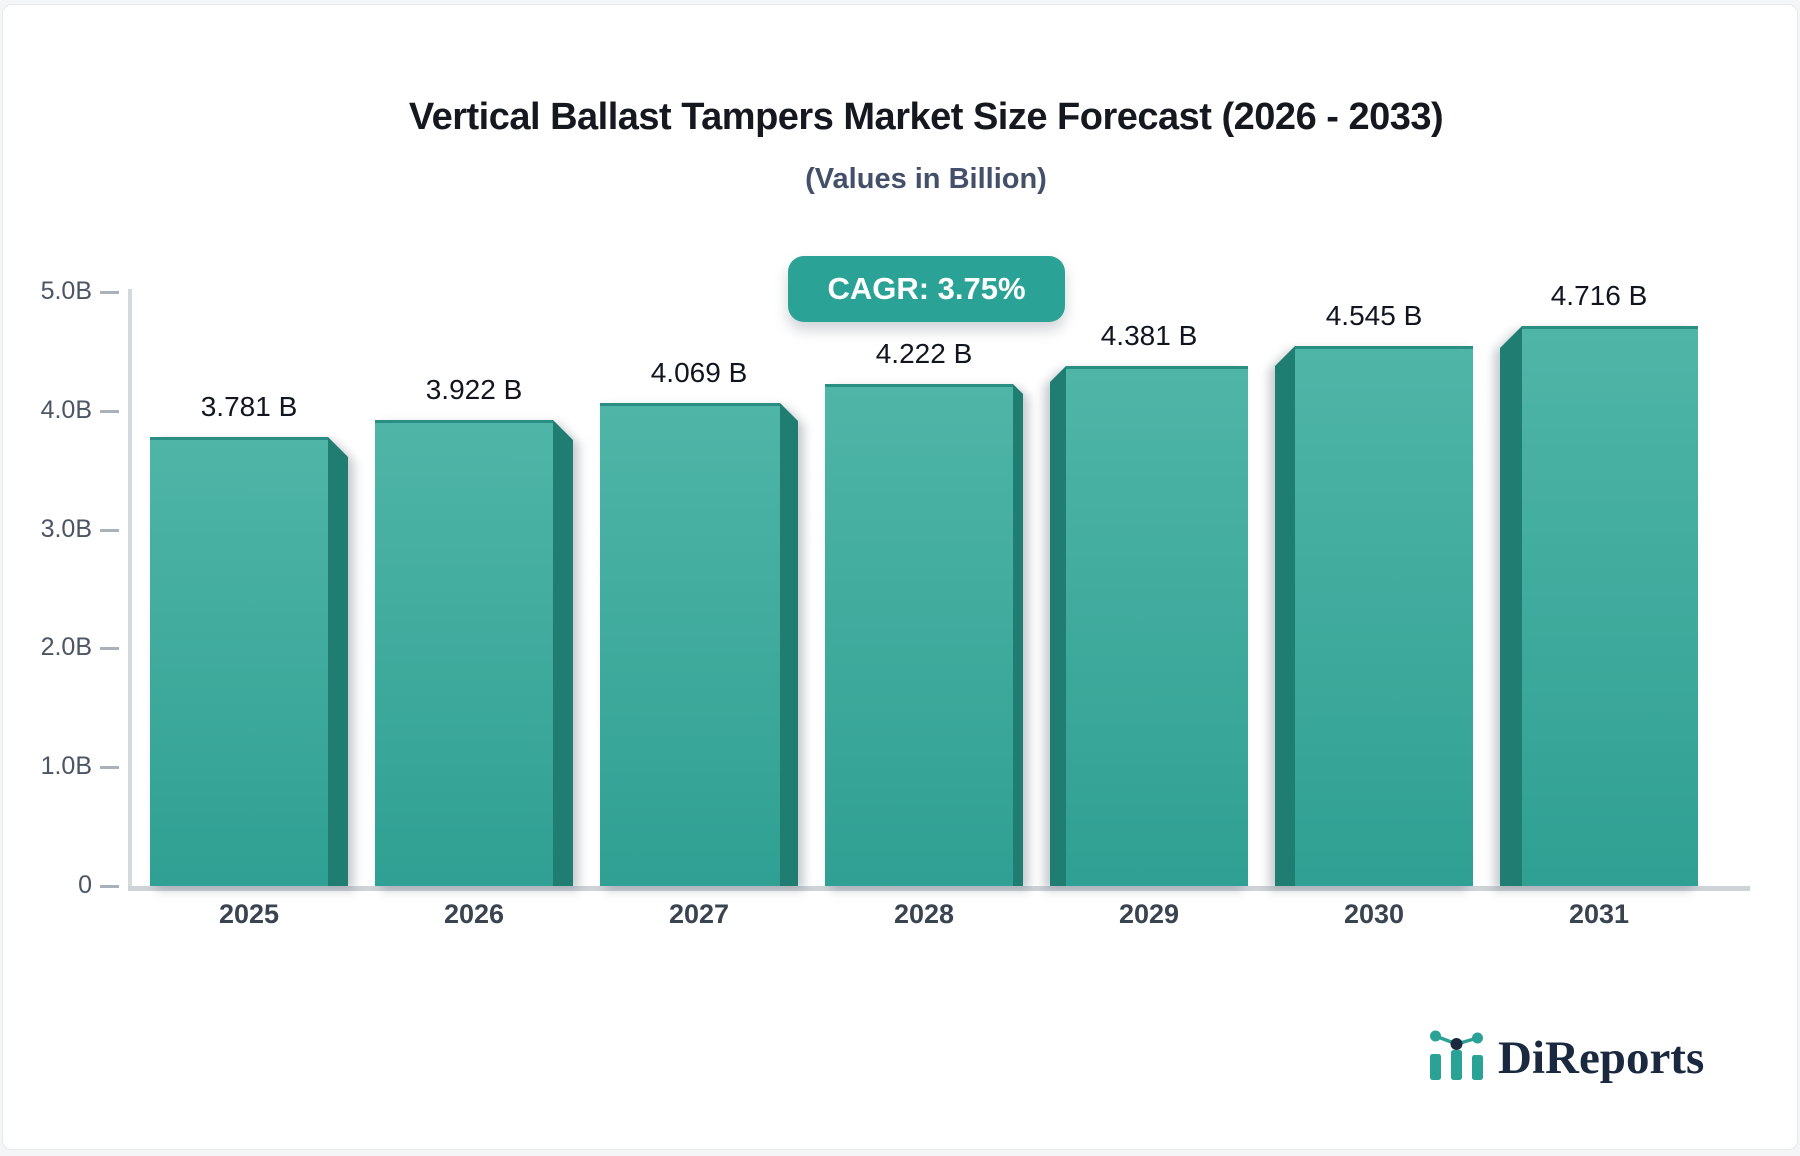 The height and width of the screenshot is (1156, 1800). Describe the element at coordinates (1374, 914) in the screenshot. I see `x-tick-label: 2030` at that location.